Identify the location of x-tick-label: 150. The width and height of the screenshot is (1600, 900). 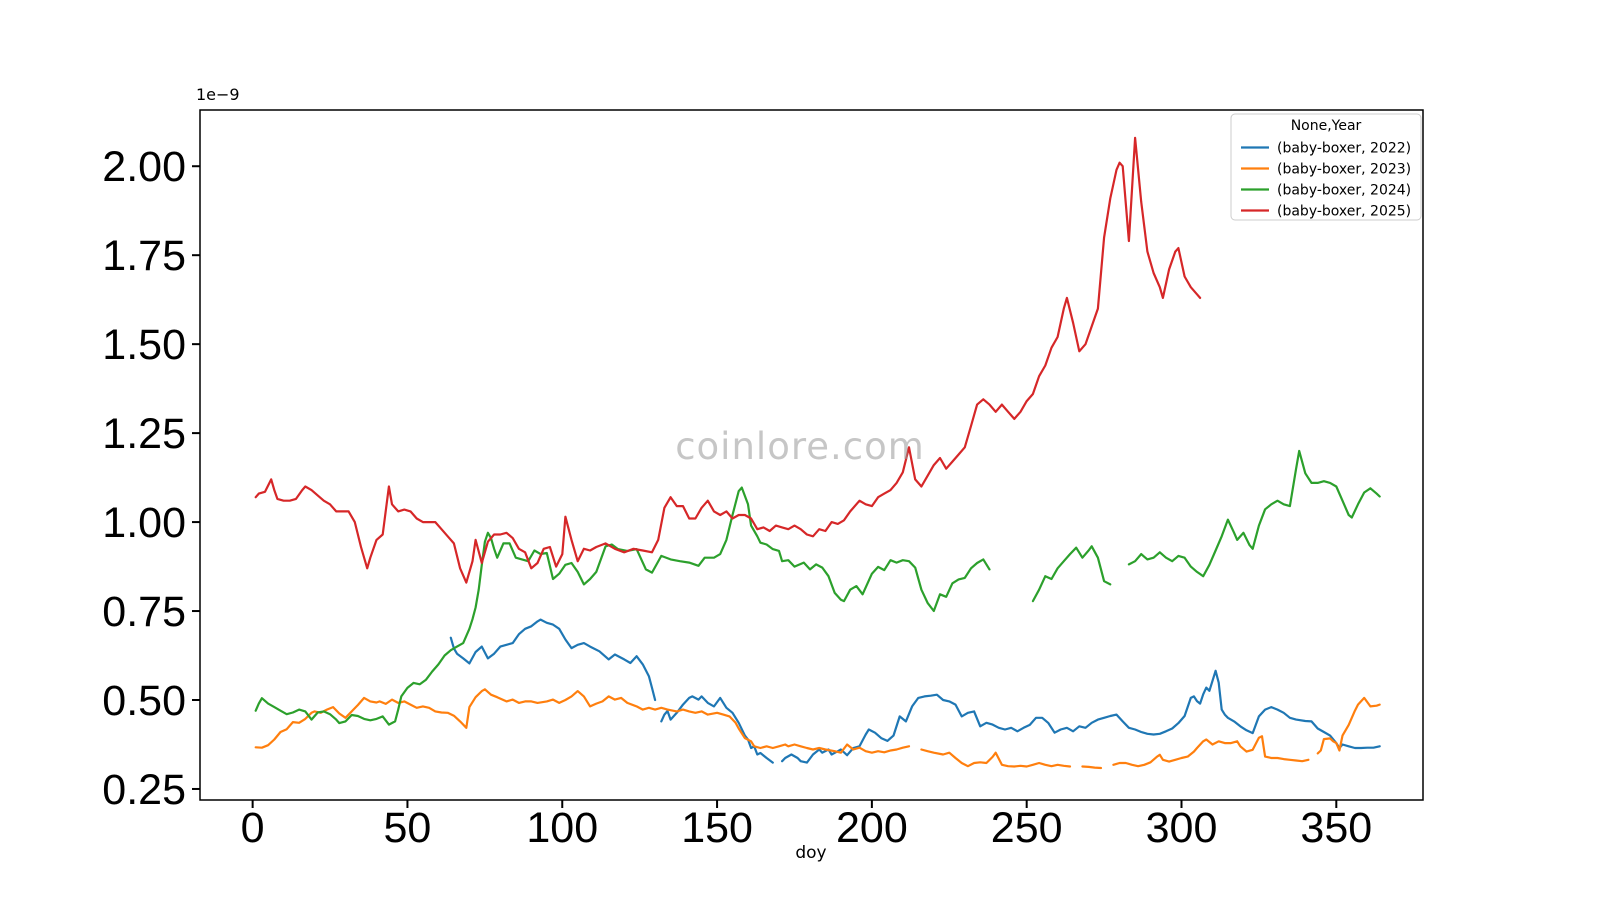
(717, 828).